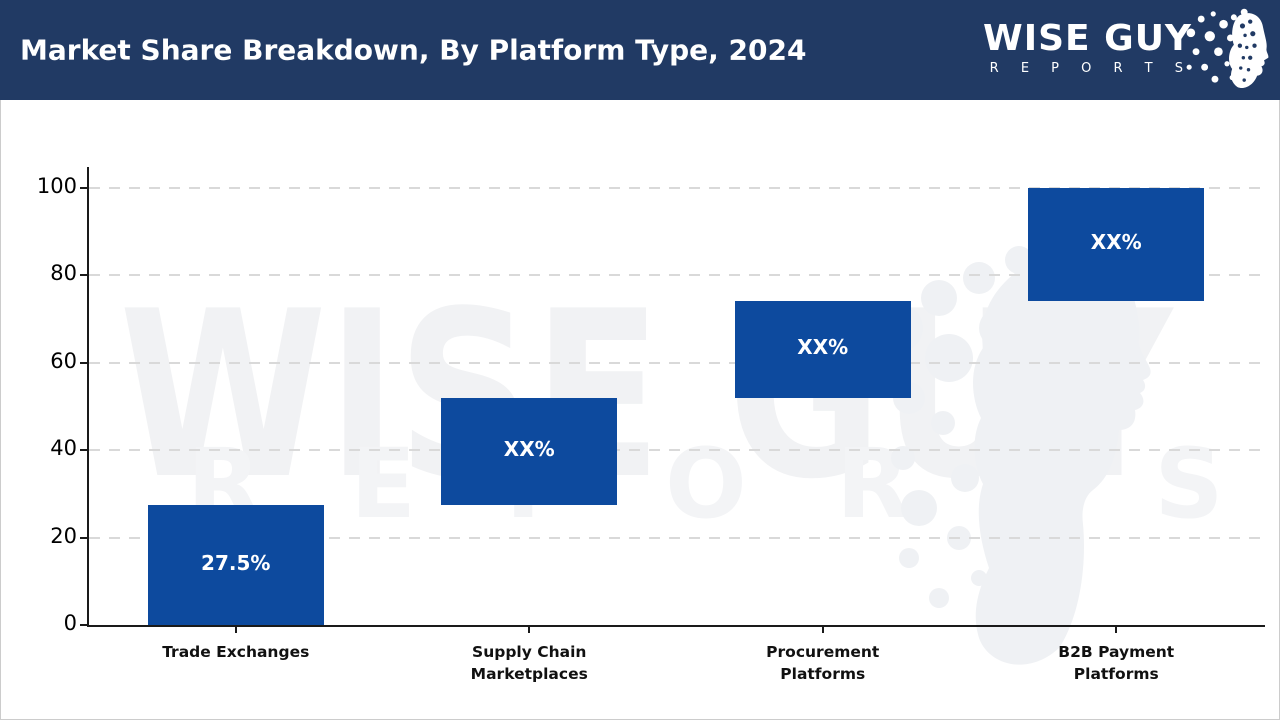  Describe the element at coordinates (70, 623) in the screenshot. I see `y-tick-label-0: 0` at that location.